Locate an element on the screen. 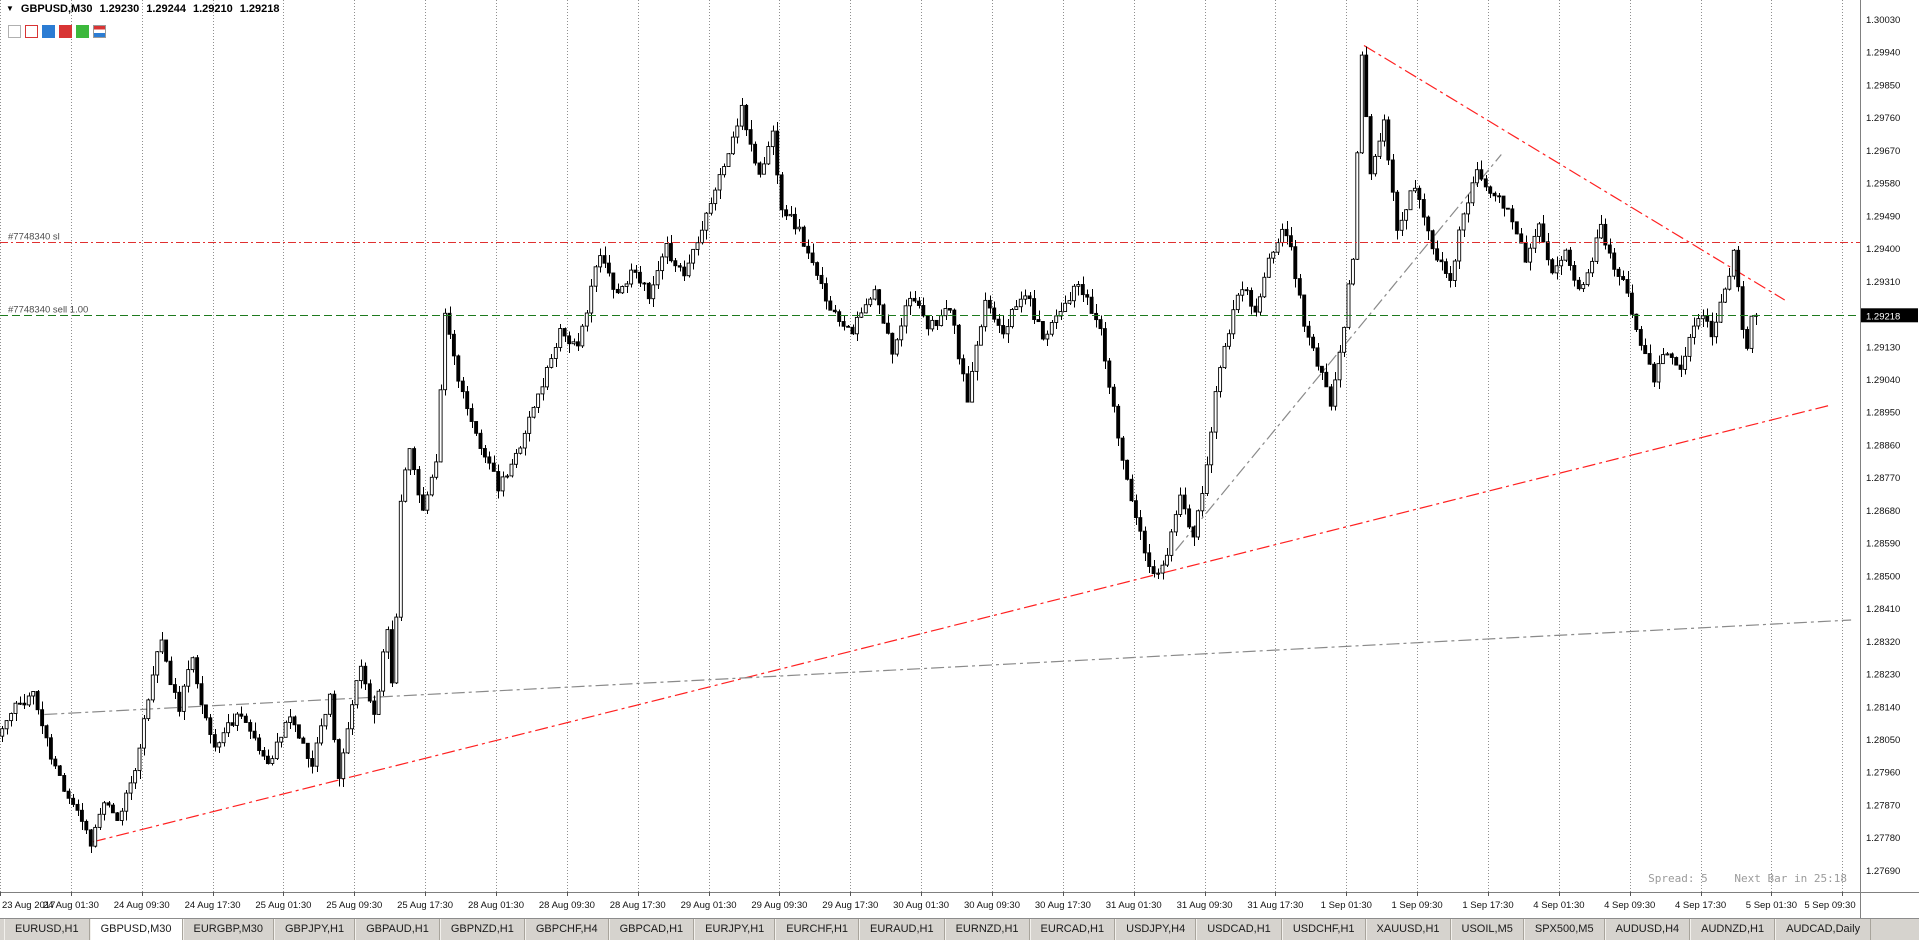 The height and width of the screenshot is (940, 1919). time-tick-label: 29 Aug 09:30 is located at coordinates (779, 905).